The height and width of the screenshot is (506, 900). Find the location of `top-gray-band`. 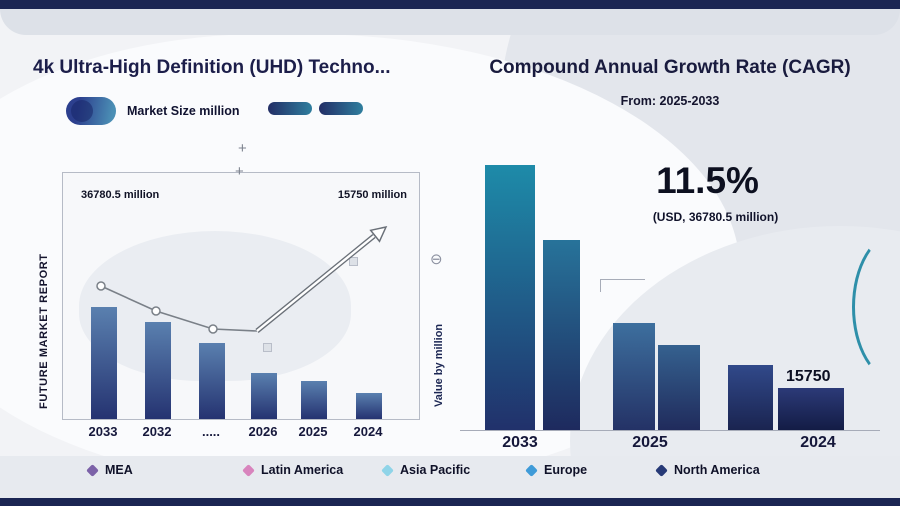

top-gray-band is located at coordinates (450, 22).